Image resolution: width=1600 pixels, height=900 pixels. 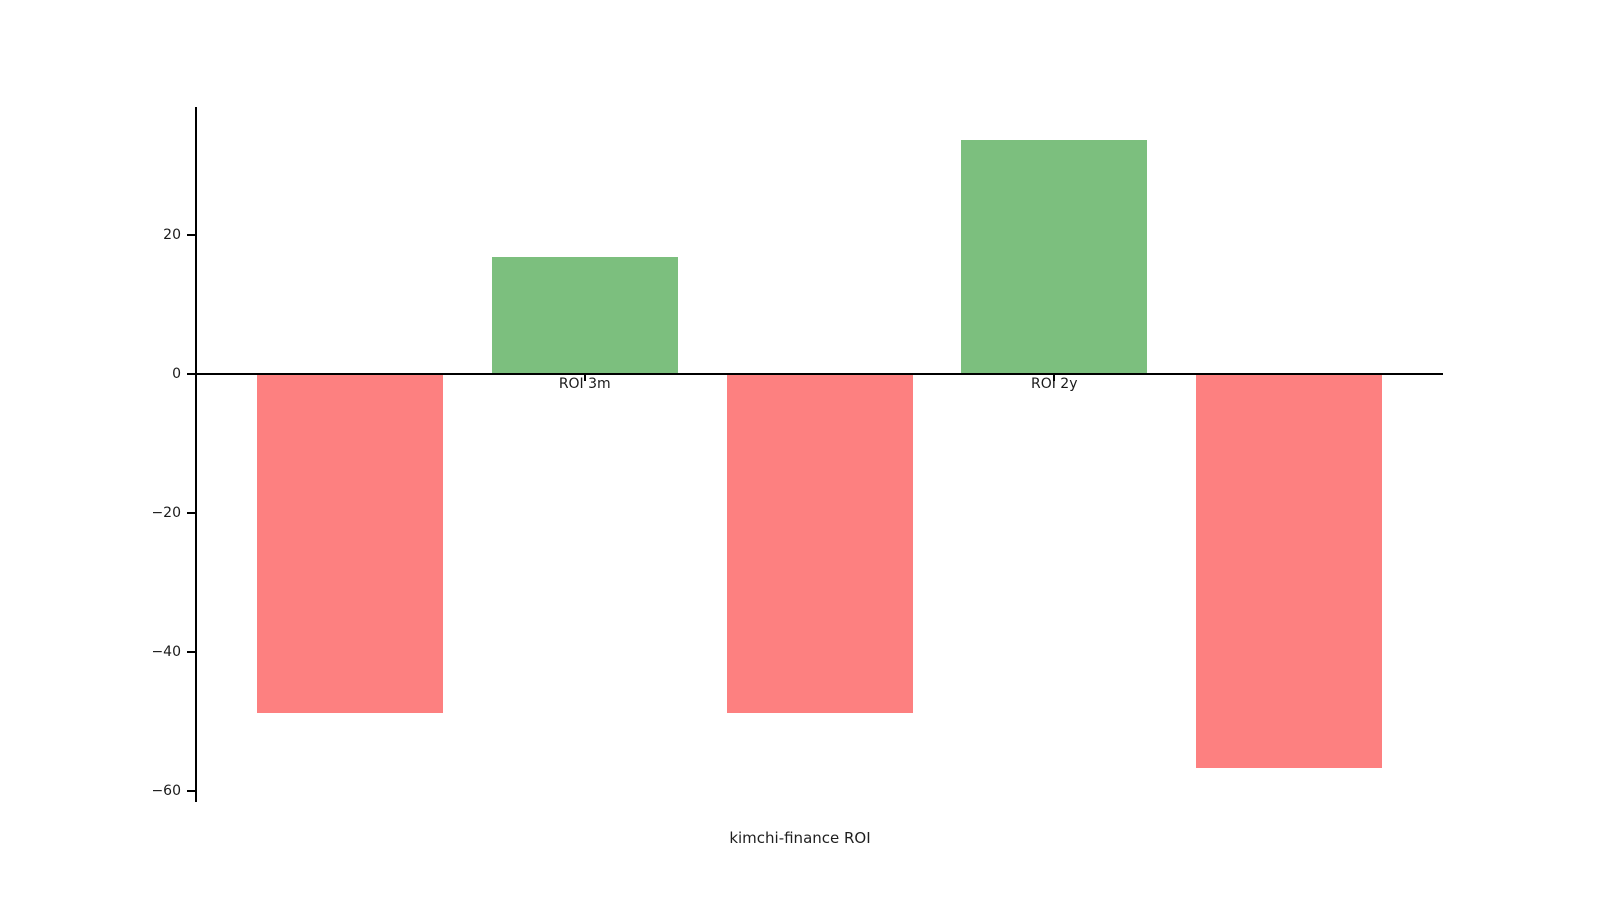 What do you see at coordinates (176, 374) in the screenshot?
I see `y-tick-label: 0` at bounding box center [176, 374].